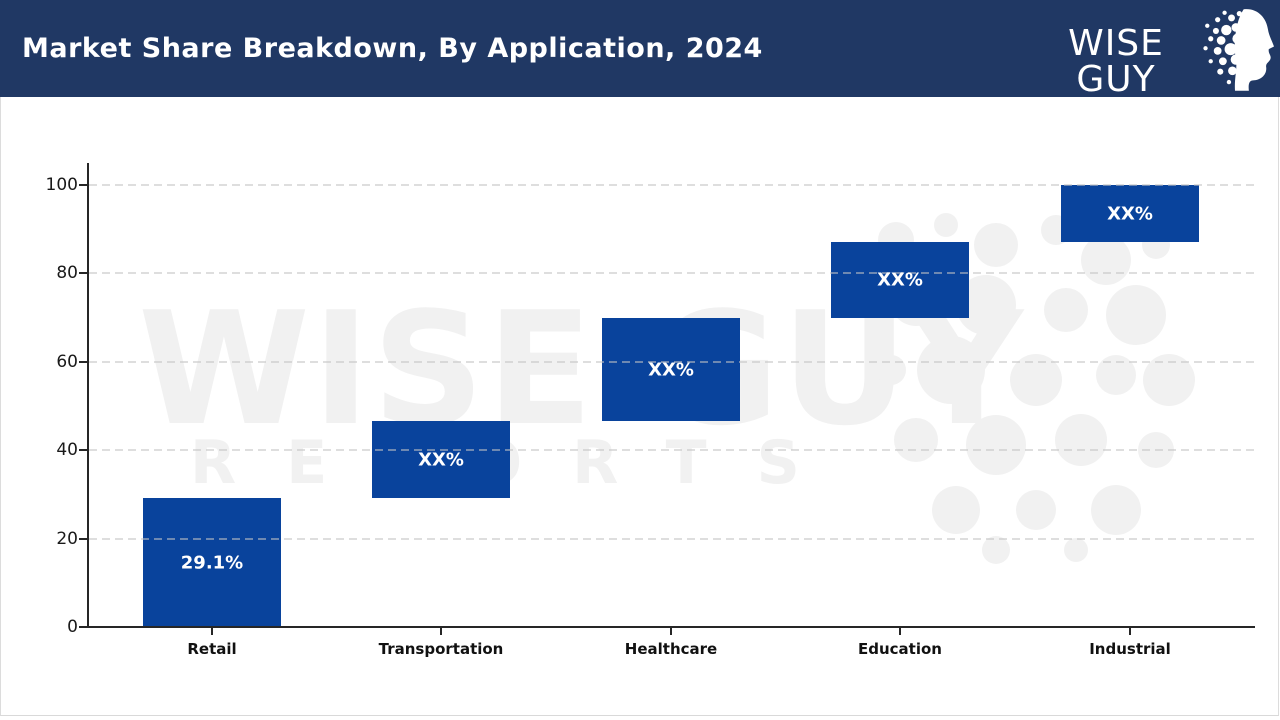  I want to click on x-category-label-education: Education, so click(900, 649).